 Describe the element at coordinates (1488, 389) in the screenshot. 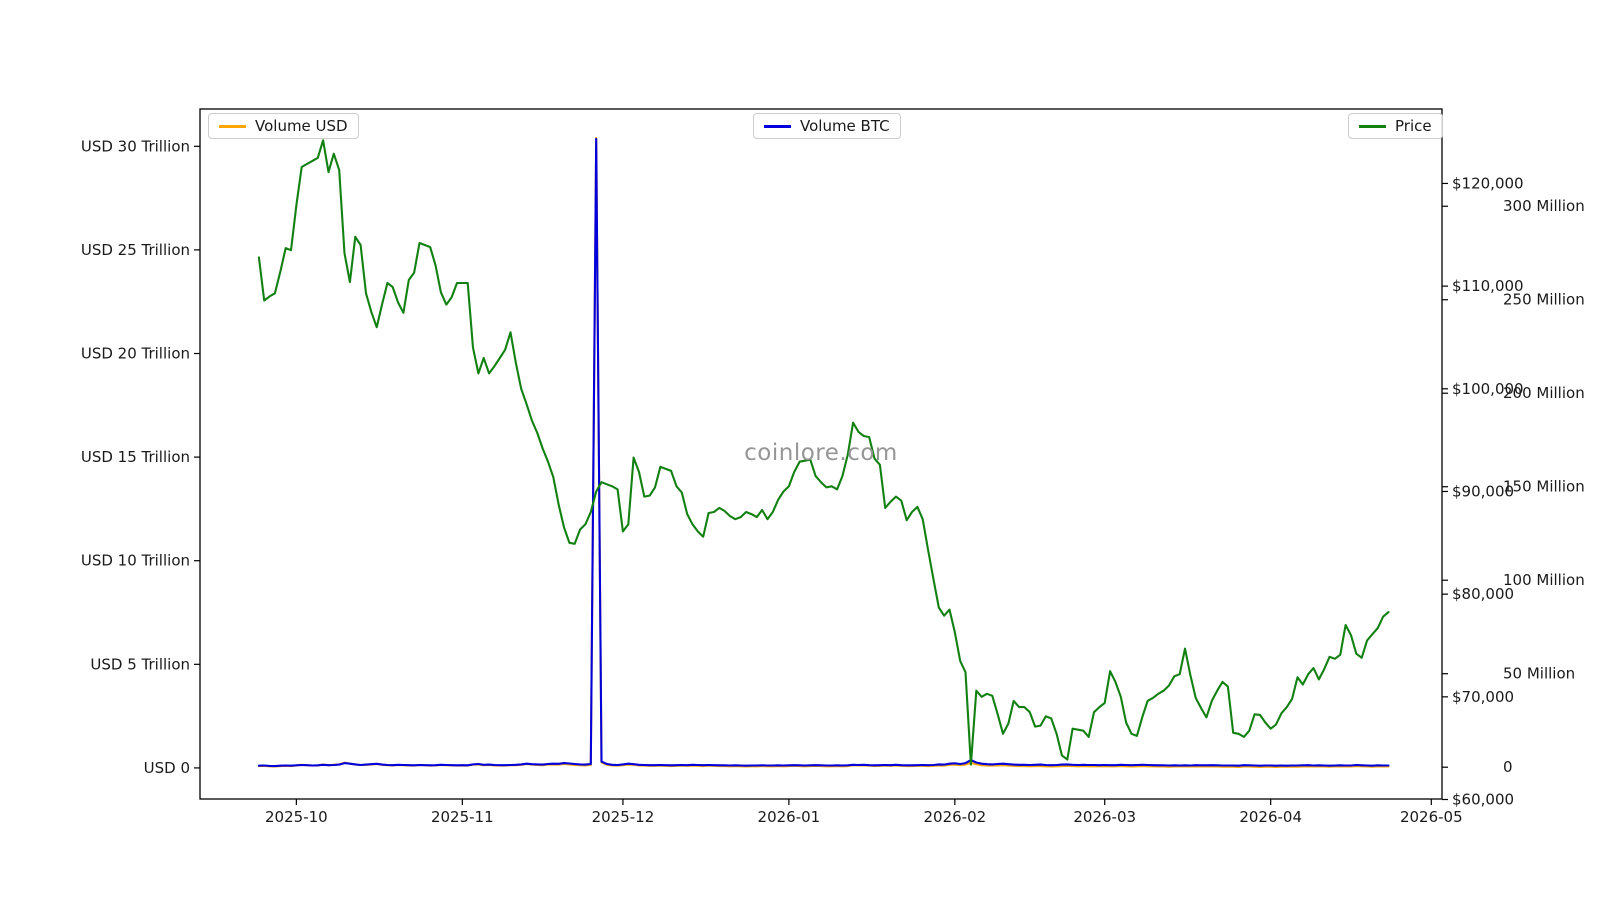

I see `right-price-tick-label: $100,000` at that location.